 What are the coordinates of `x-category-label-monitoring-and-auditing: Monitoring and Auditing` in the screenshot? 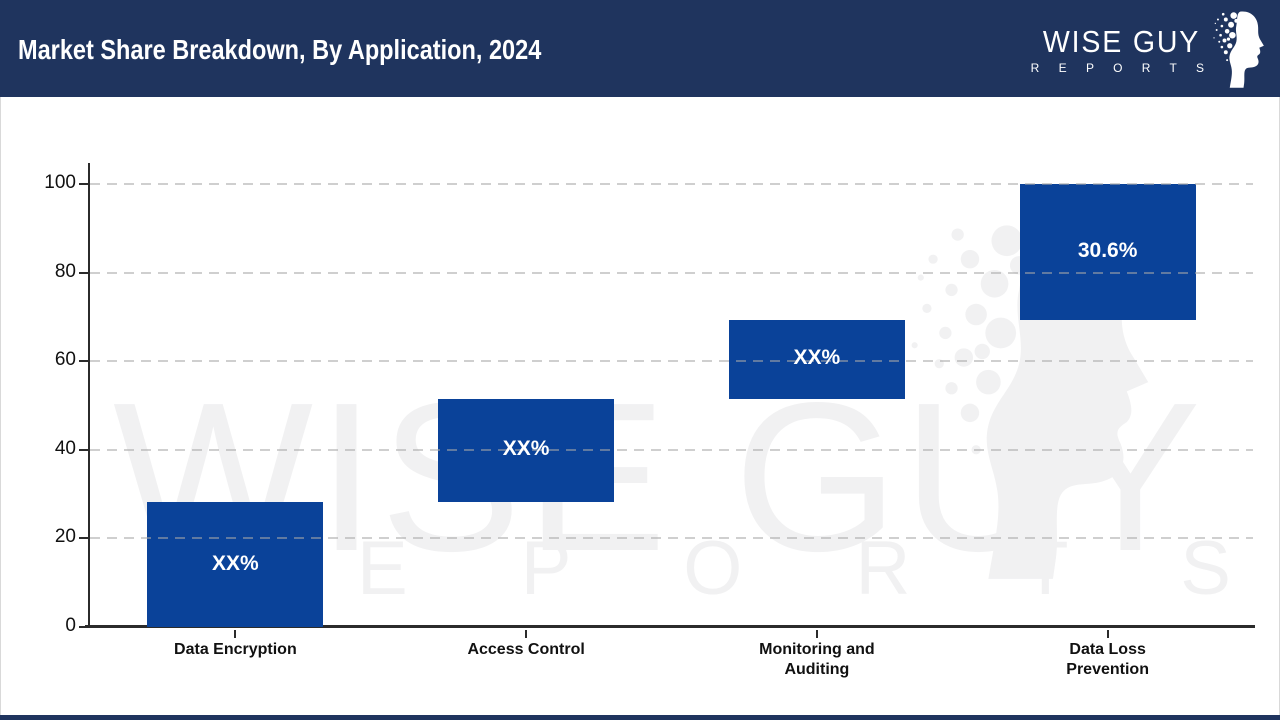 It's located at (817, 659).